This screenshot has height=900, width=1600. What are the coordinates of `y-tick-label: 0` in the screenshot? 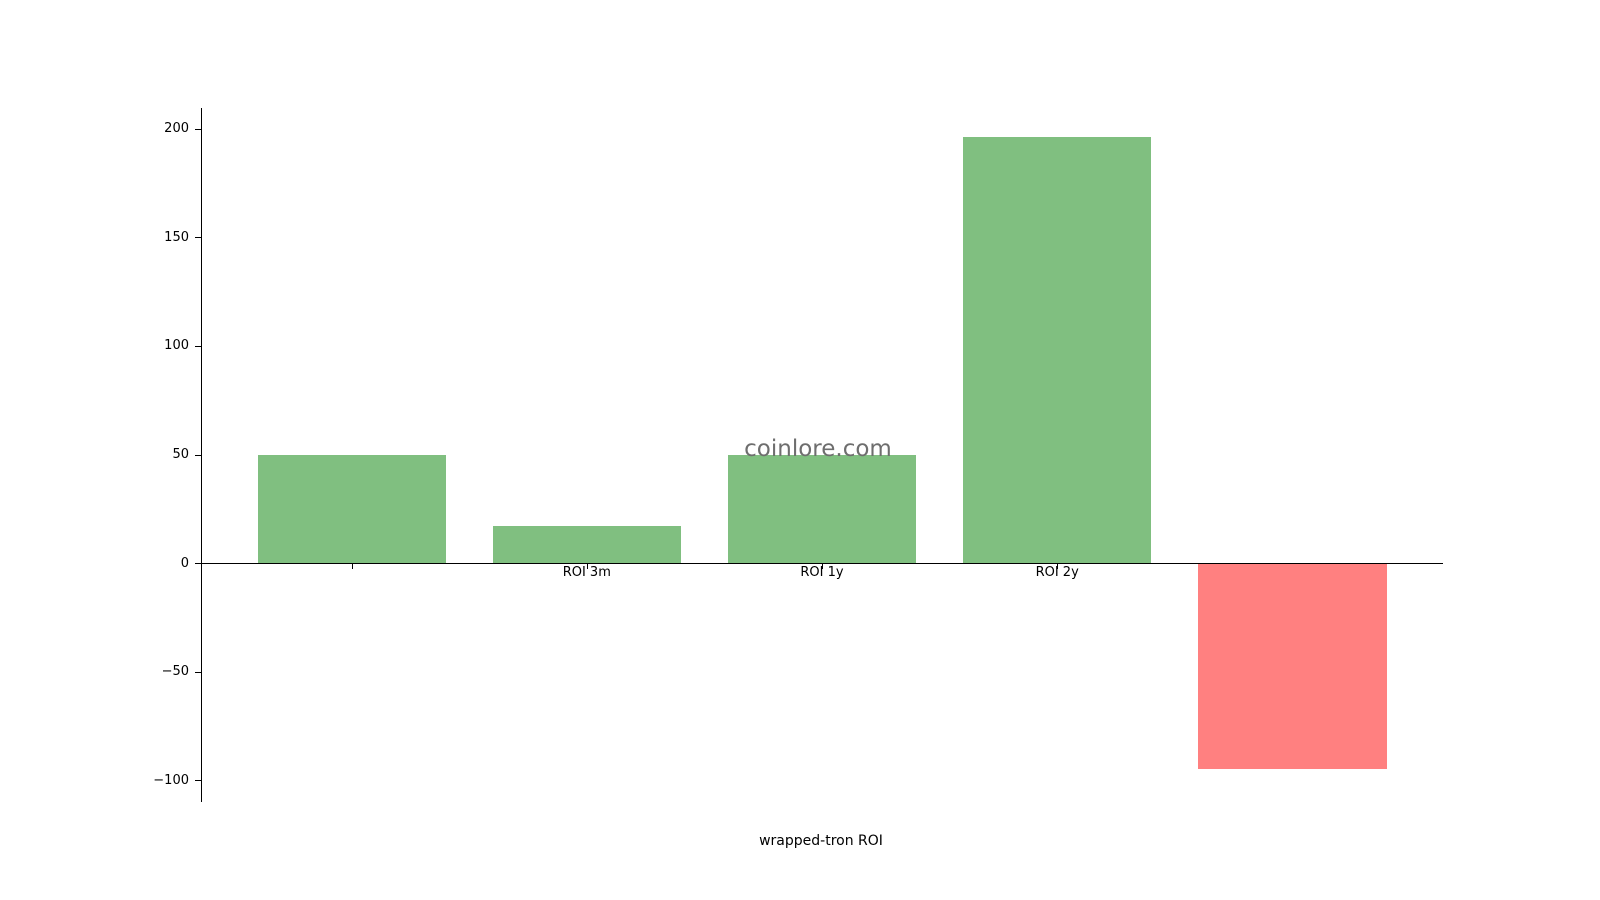 It's located at (184, 563).